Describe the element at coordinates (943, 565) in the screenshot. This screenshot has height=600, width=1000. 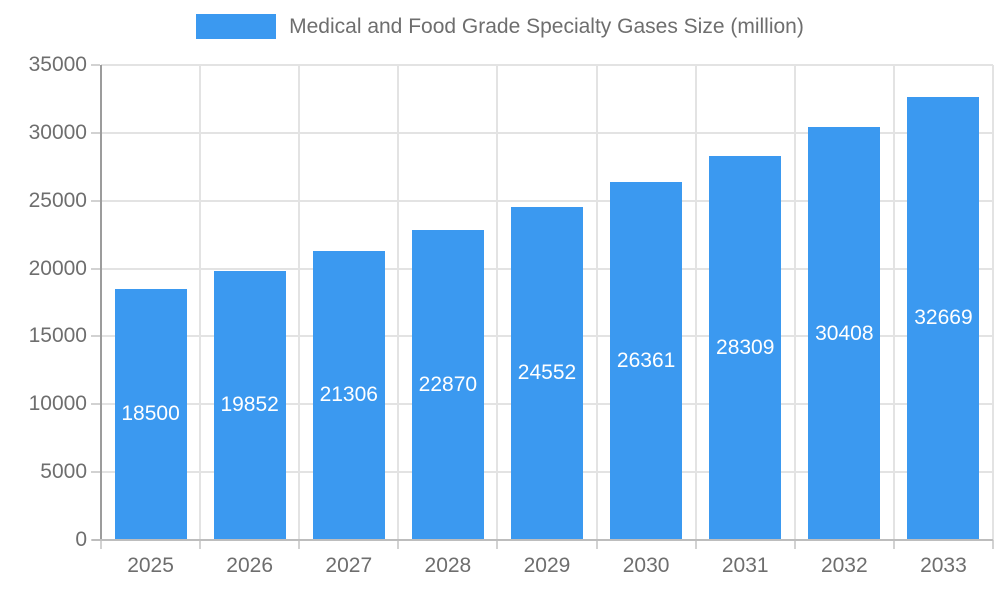
I see `x-tick-label: 2033` at that location.